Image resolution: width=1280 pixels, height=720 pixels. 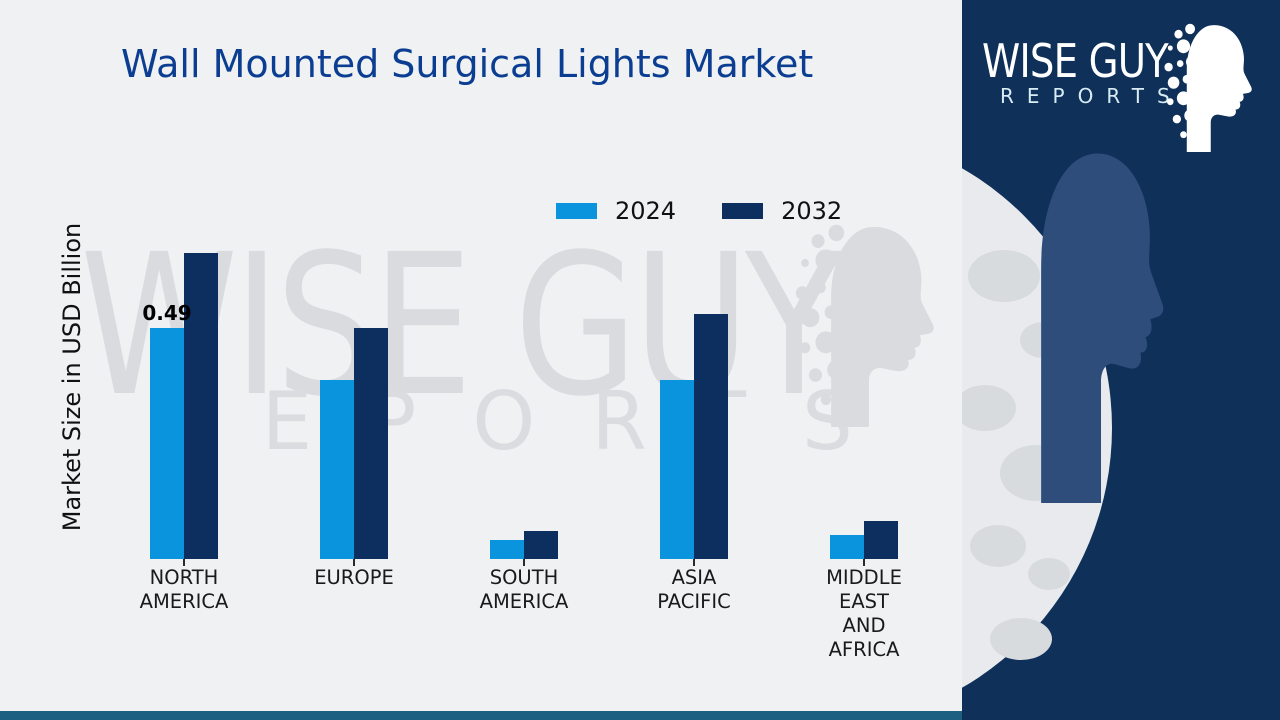 I want to click on legend-item-2024: 2024, so click(x=616, y=211).